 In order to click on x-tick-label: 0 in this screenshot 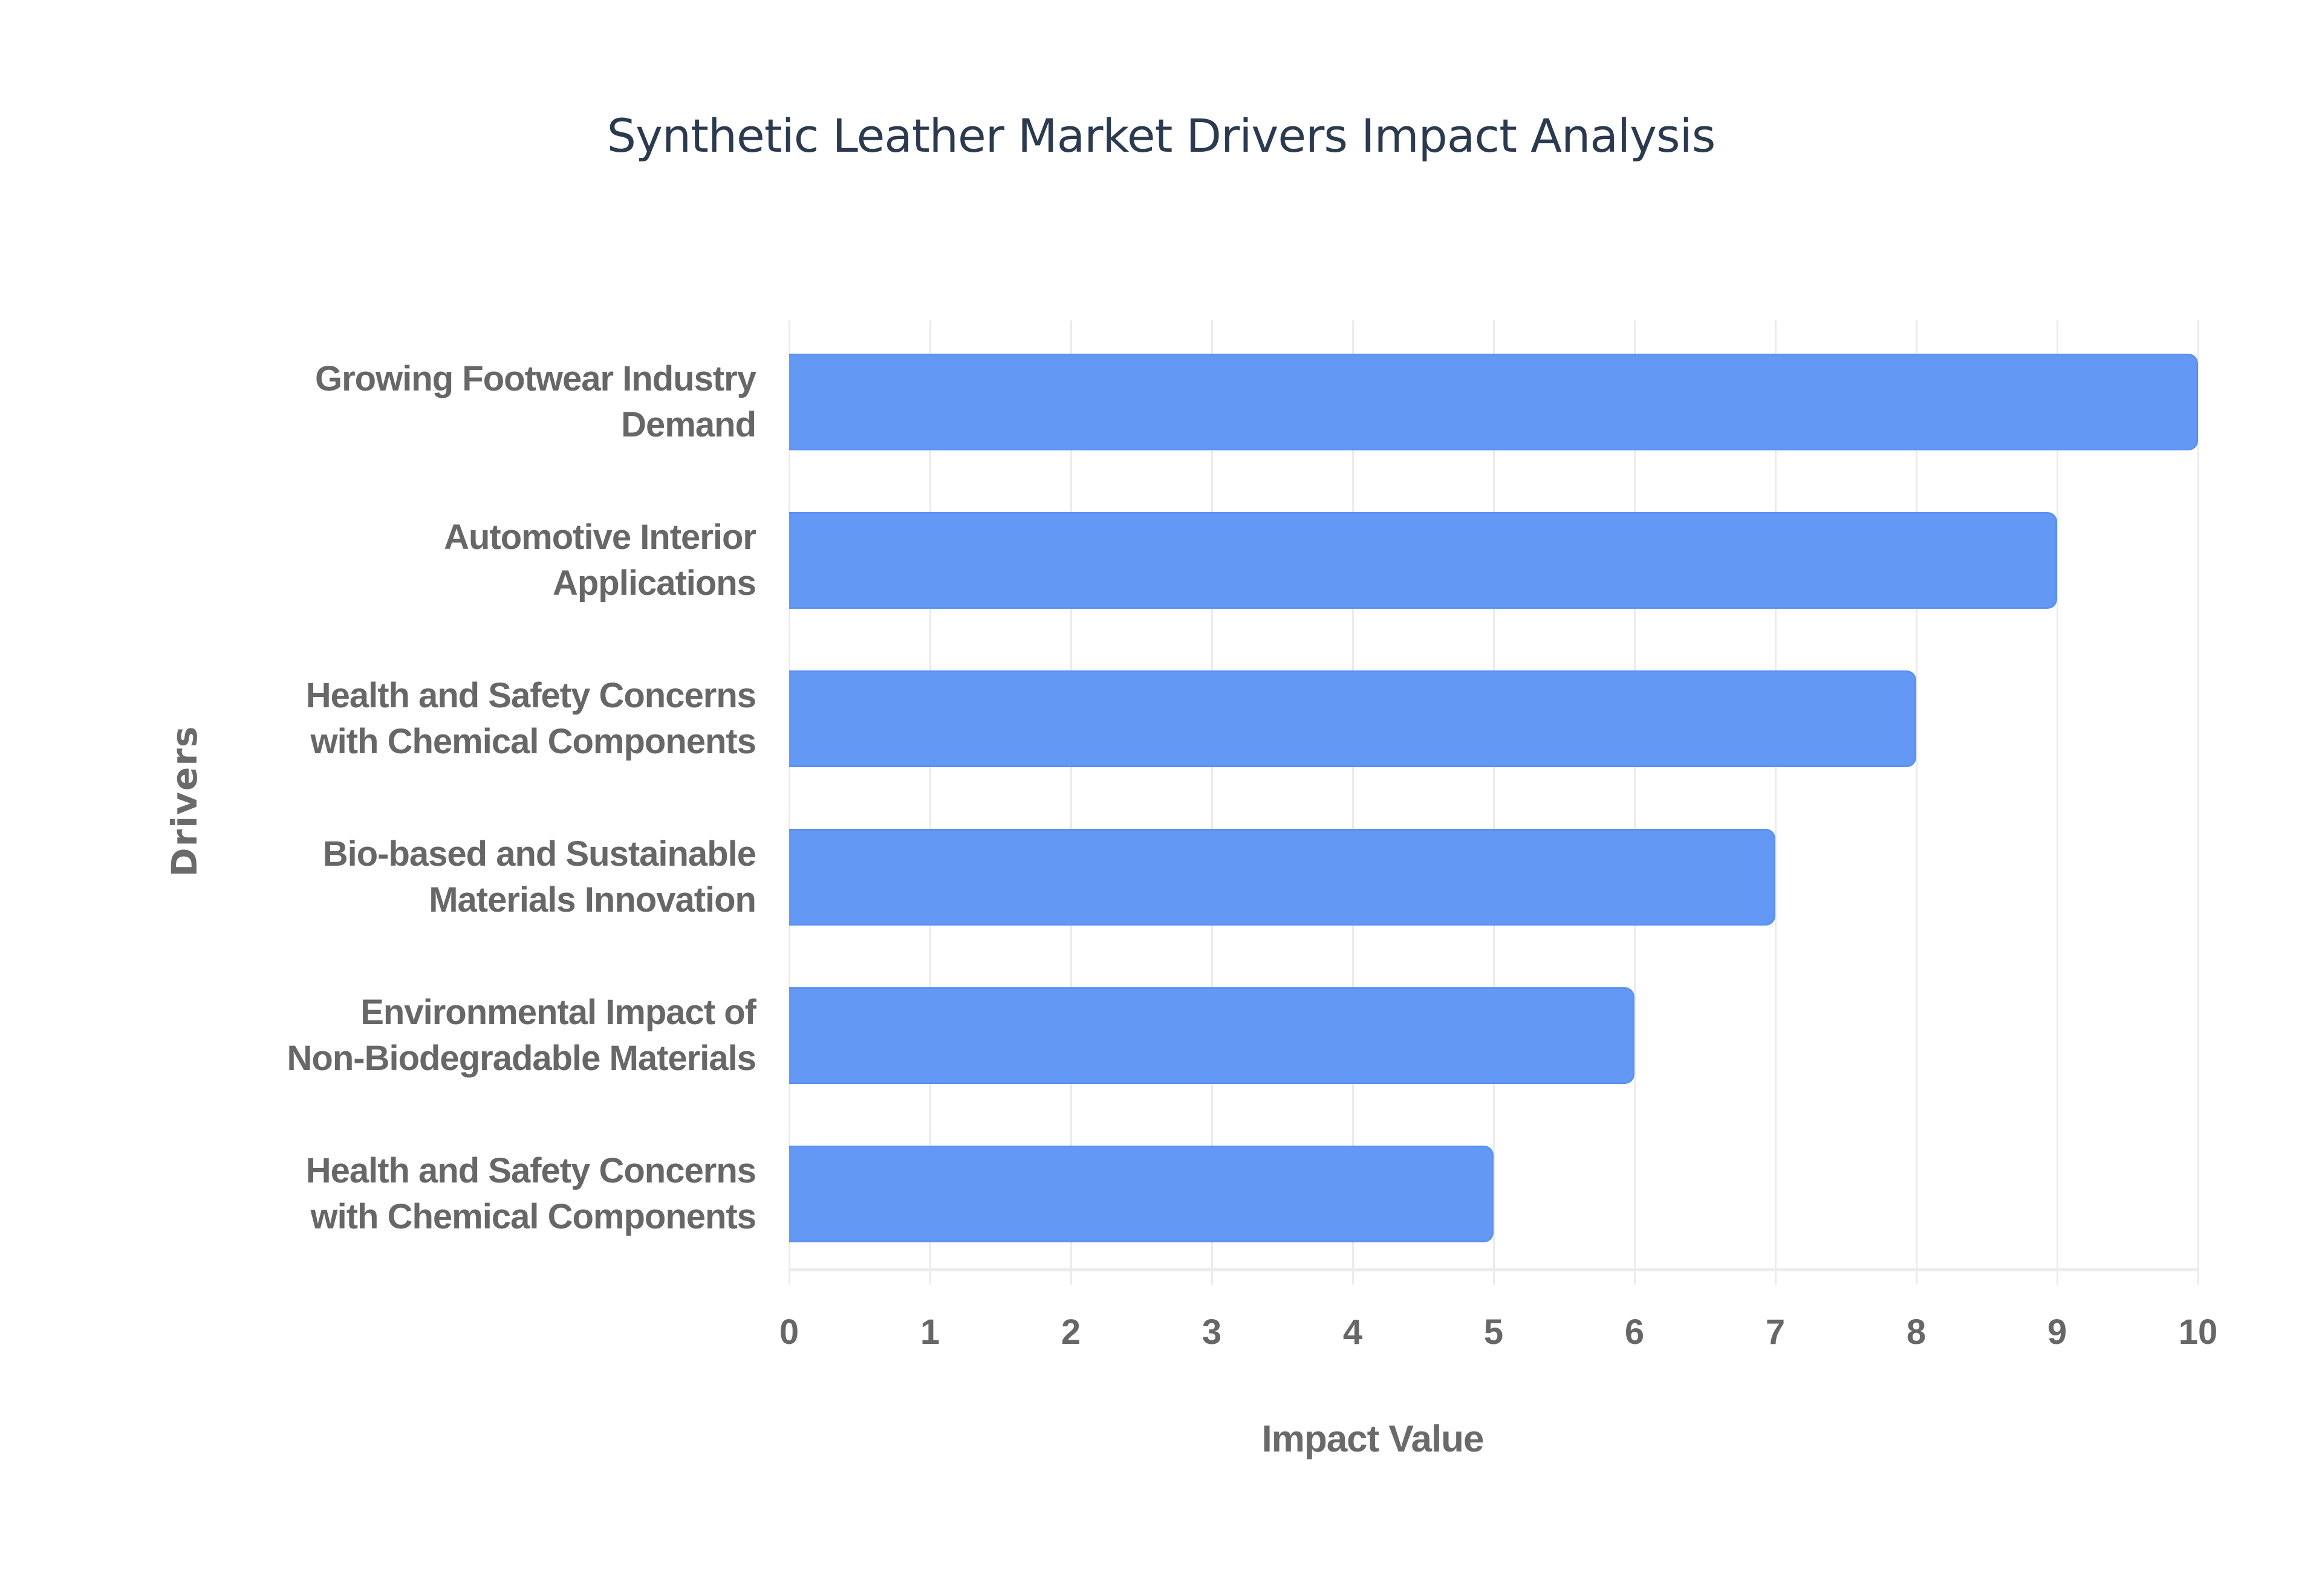, I will do `click(789, 1332)`.